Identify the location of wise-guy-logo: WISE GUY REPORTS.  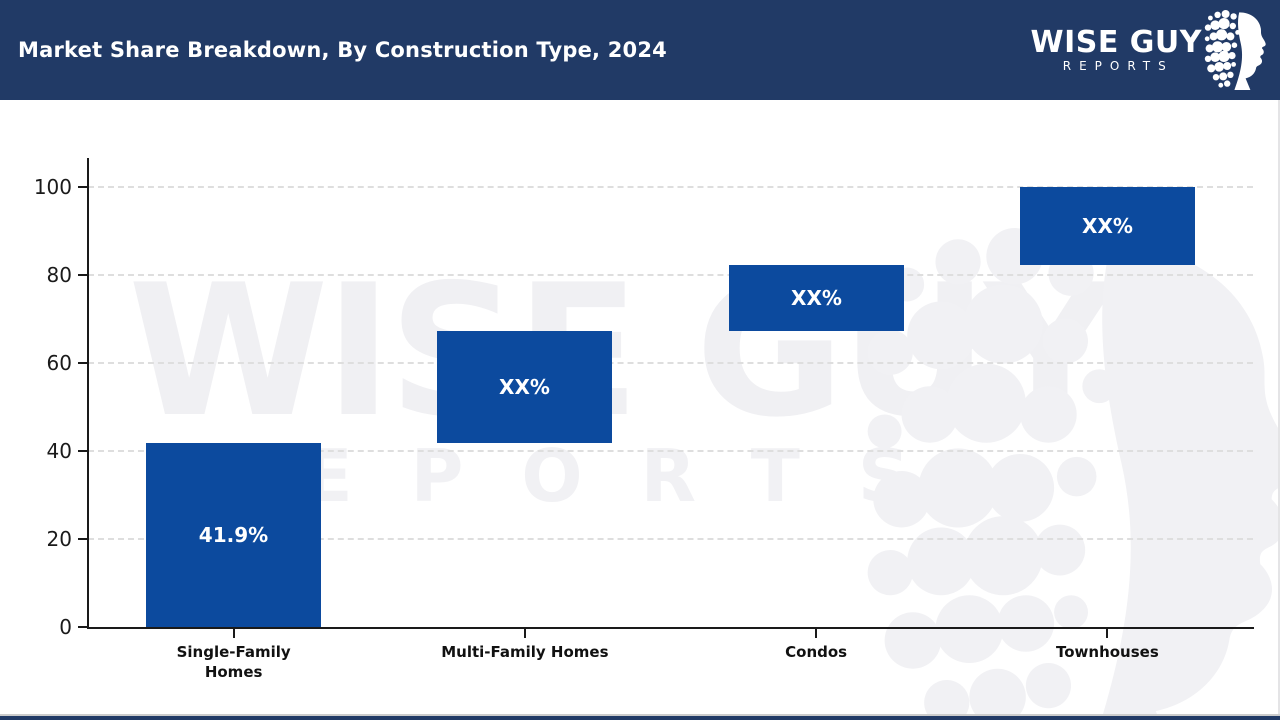
(1149, 50).